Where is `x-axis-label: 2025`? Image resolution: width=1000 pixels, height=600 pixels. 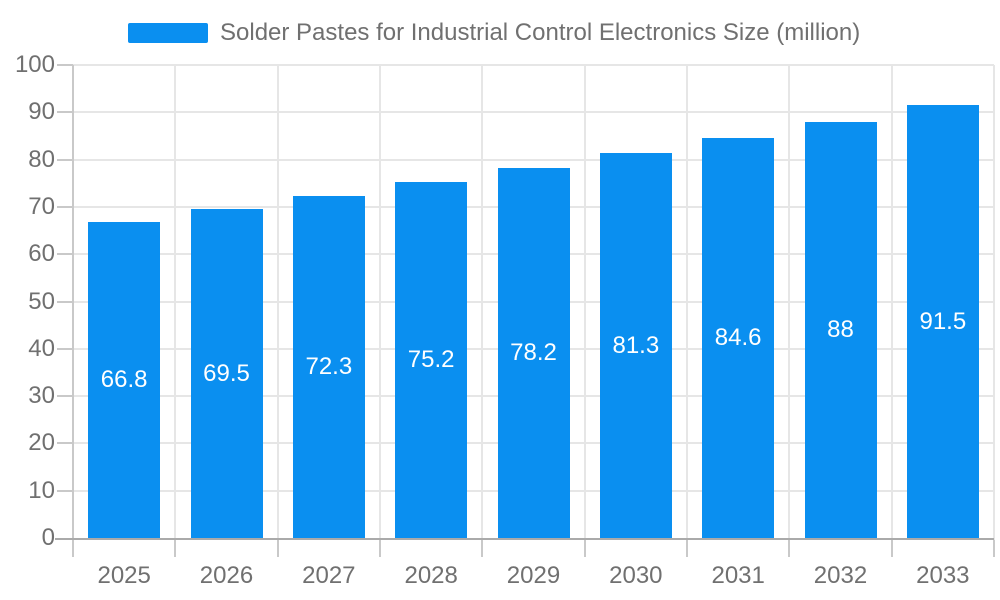
x-axis-label: 2025 is located at coordinates (124, 575).